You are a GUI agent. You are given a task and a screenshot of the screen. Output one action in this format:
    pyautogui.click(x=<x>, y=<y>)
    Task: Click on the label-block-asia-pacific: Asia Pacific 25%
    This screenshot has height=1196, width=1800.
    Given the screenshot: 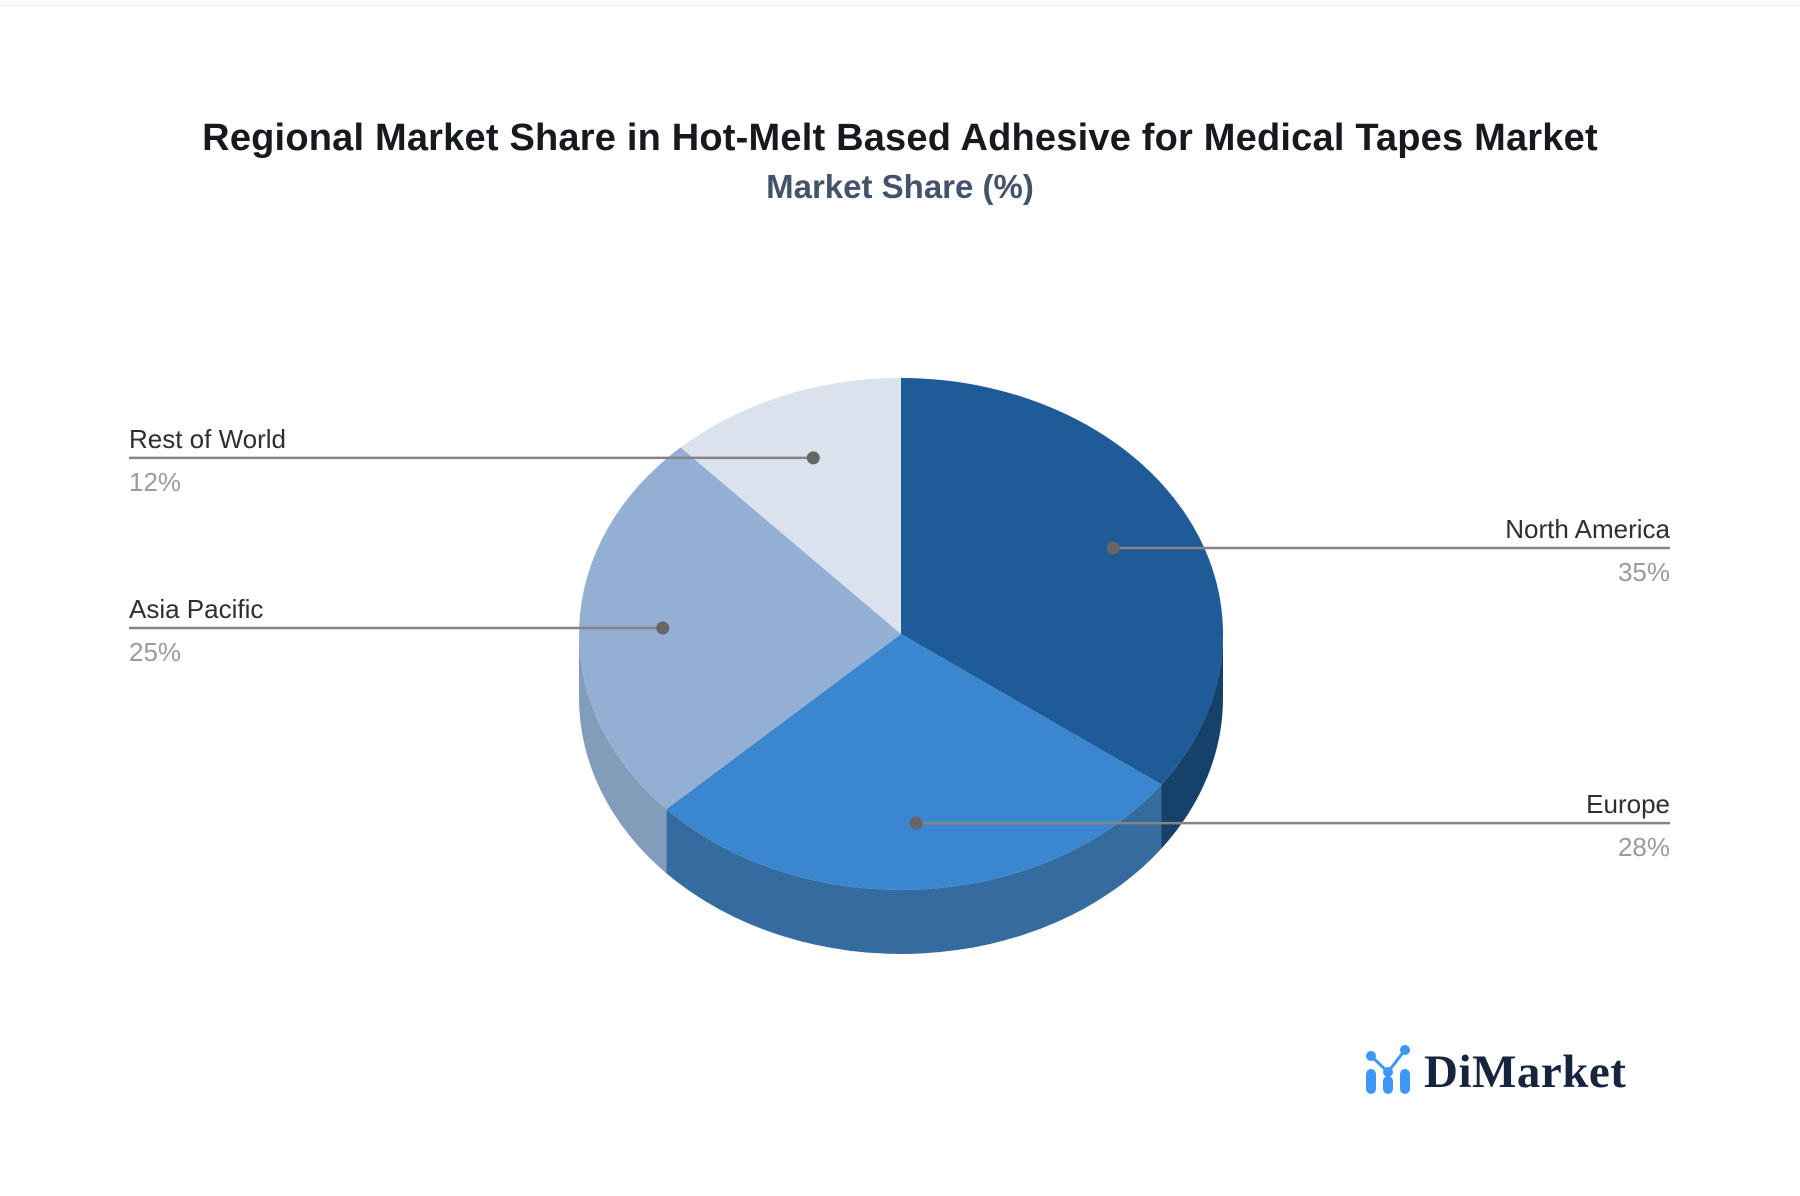 What is the action you would take?
    pyautogui.click(x=196, y=630)
    